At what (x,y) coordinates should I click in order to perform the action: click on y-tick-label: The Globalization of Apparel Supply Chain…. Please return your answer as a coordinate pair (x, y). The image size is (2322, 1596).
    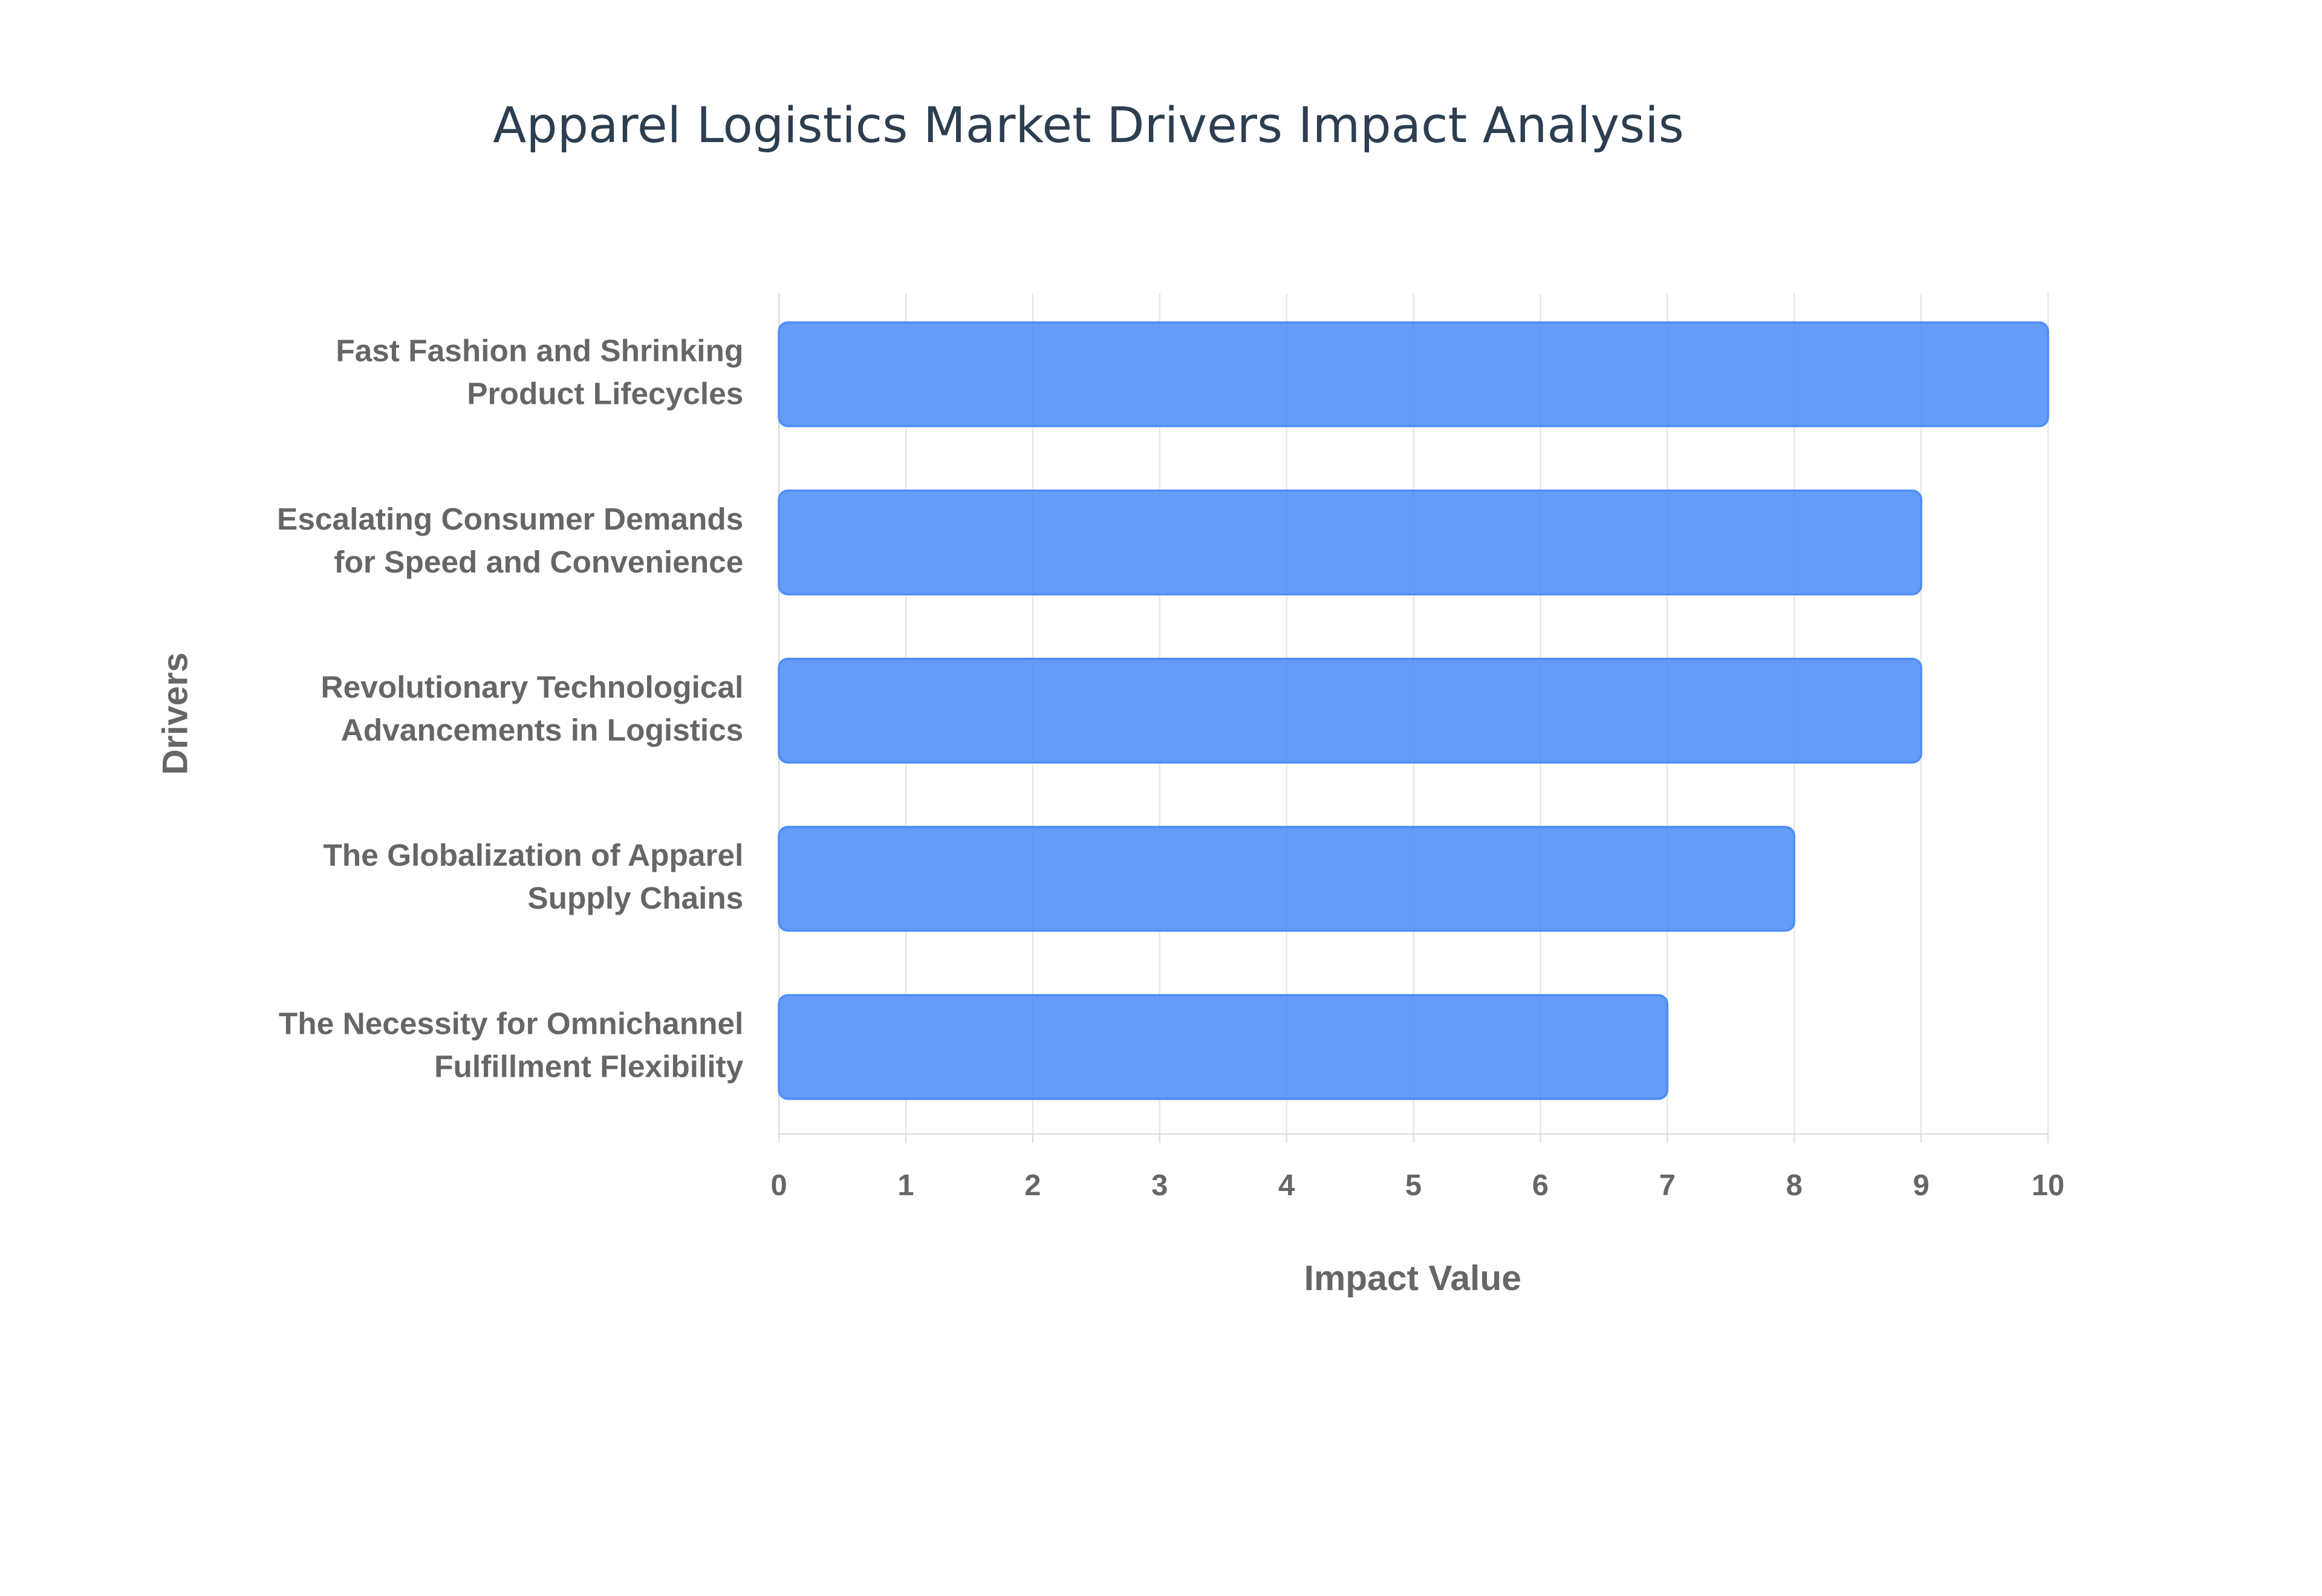
    Looking at the image, I should click on (533, 876).